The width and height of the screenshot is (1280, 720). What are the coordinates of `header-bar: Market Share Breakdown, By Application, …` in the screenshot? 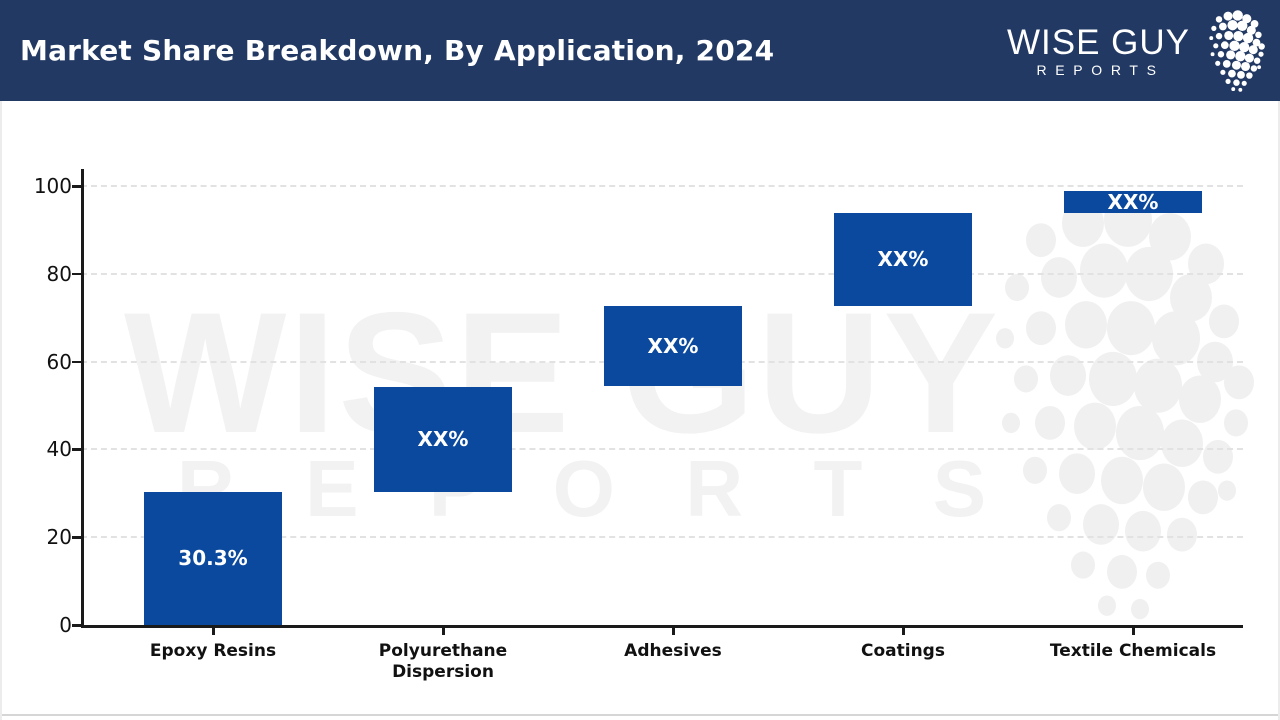 It's located at (640, 50).